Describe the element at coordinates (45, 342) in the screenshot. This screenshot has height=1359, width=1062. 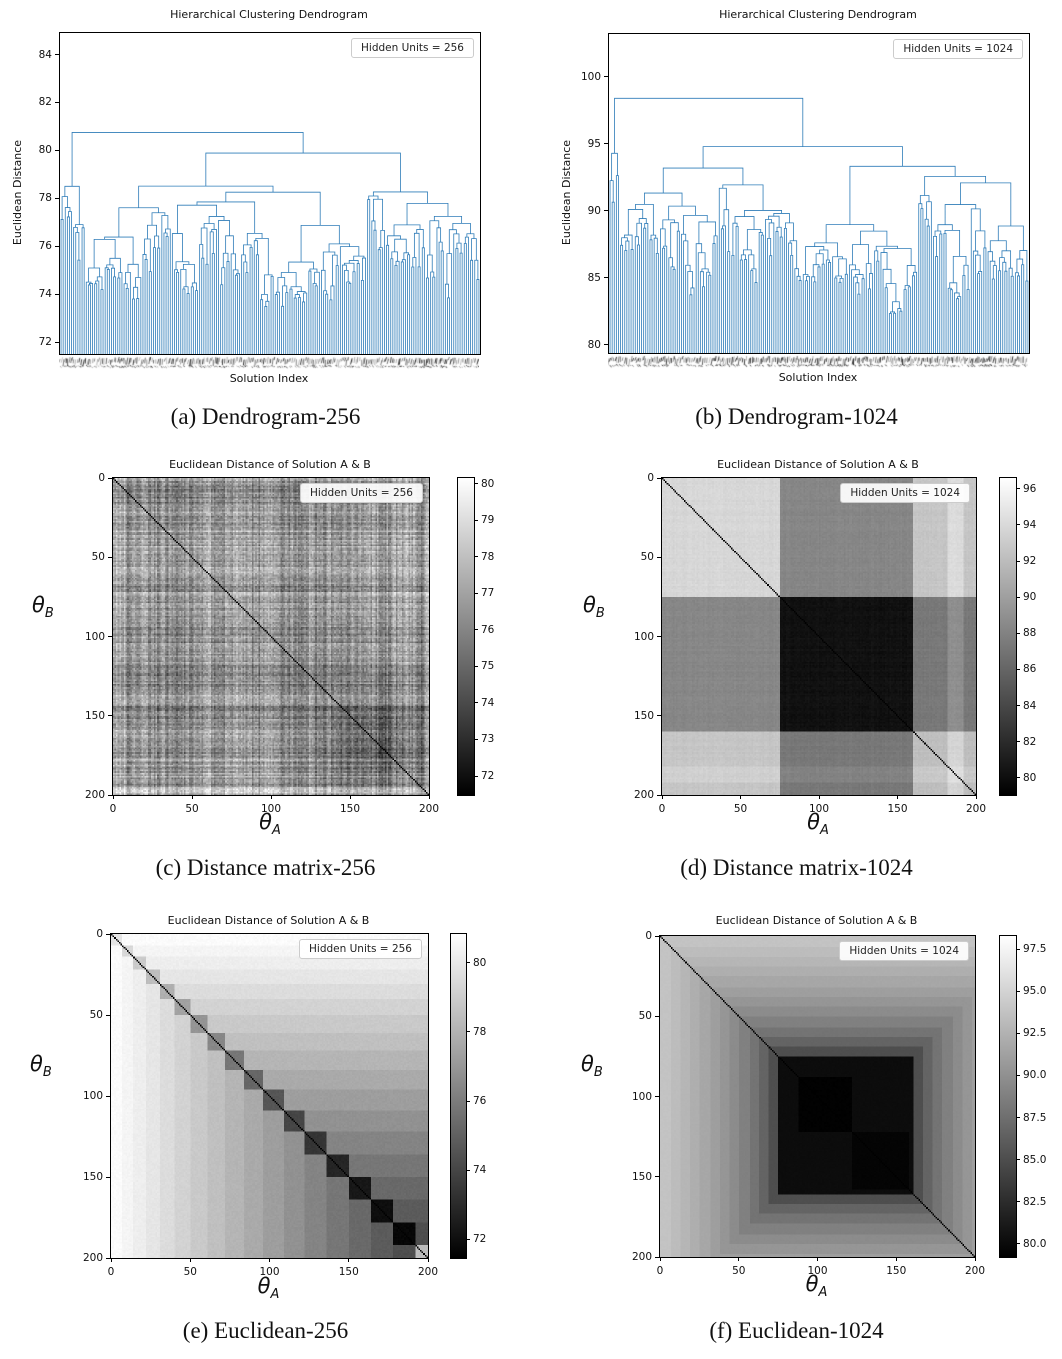
I see `y-tick-label: 72` at that location.